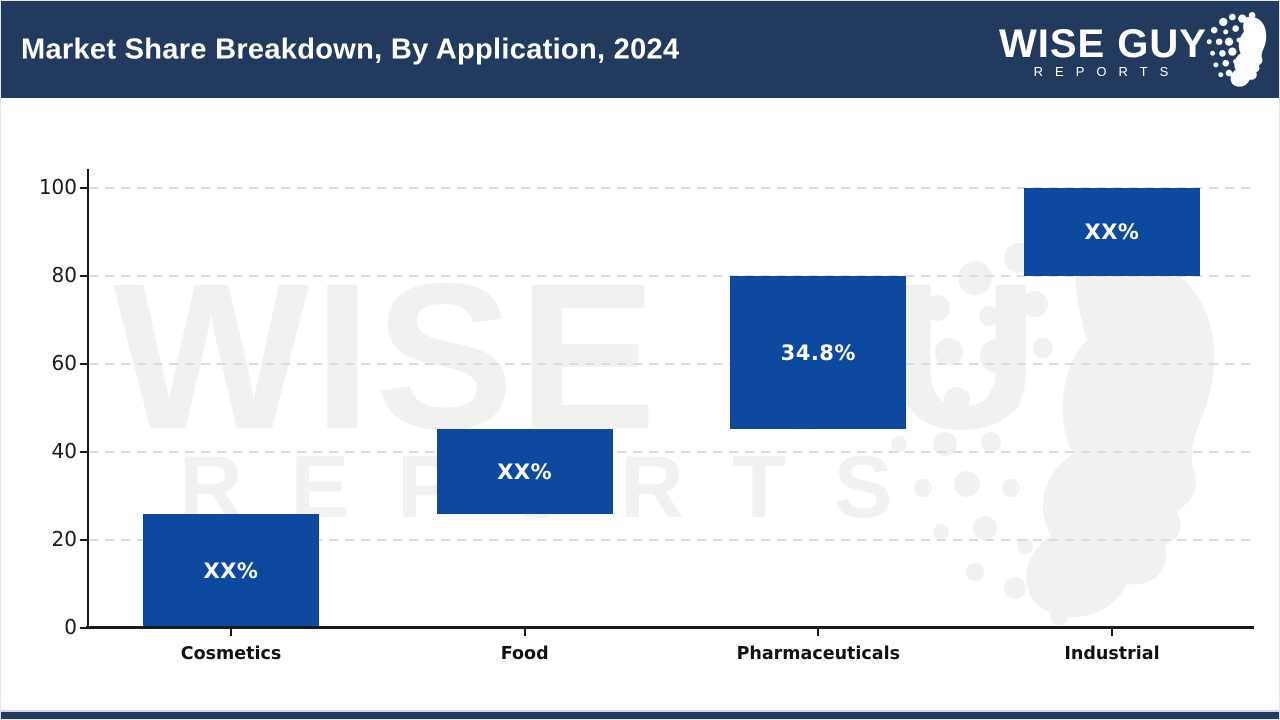  Describe the element at coordinates (1107, 71) in the screenshot. I see `logo-reports-text: REPORTS` at that location.